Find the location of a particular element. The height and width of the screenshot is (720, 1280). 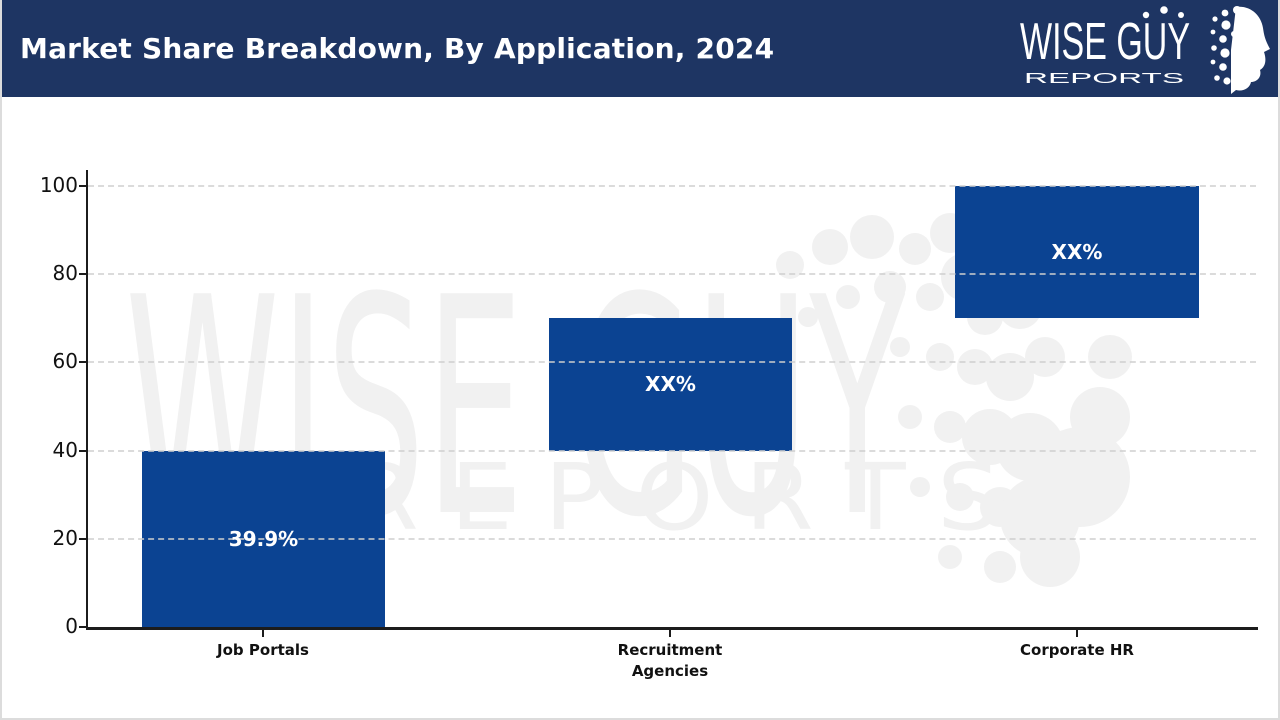

logo-line1: WISE GUY is located at coordinates (1105, 42).